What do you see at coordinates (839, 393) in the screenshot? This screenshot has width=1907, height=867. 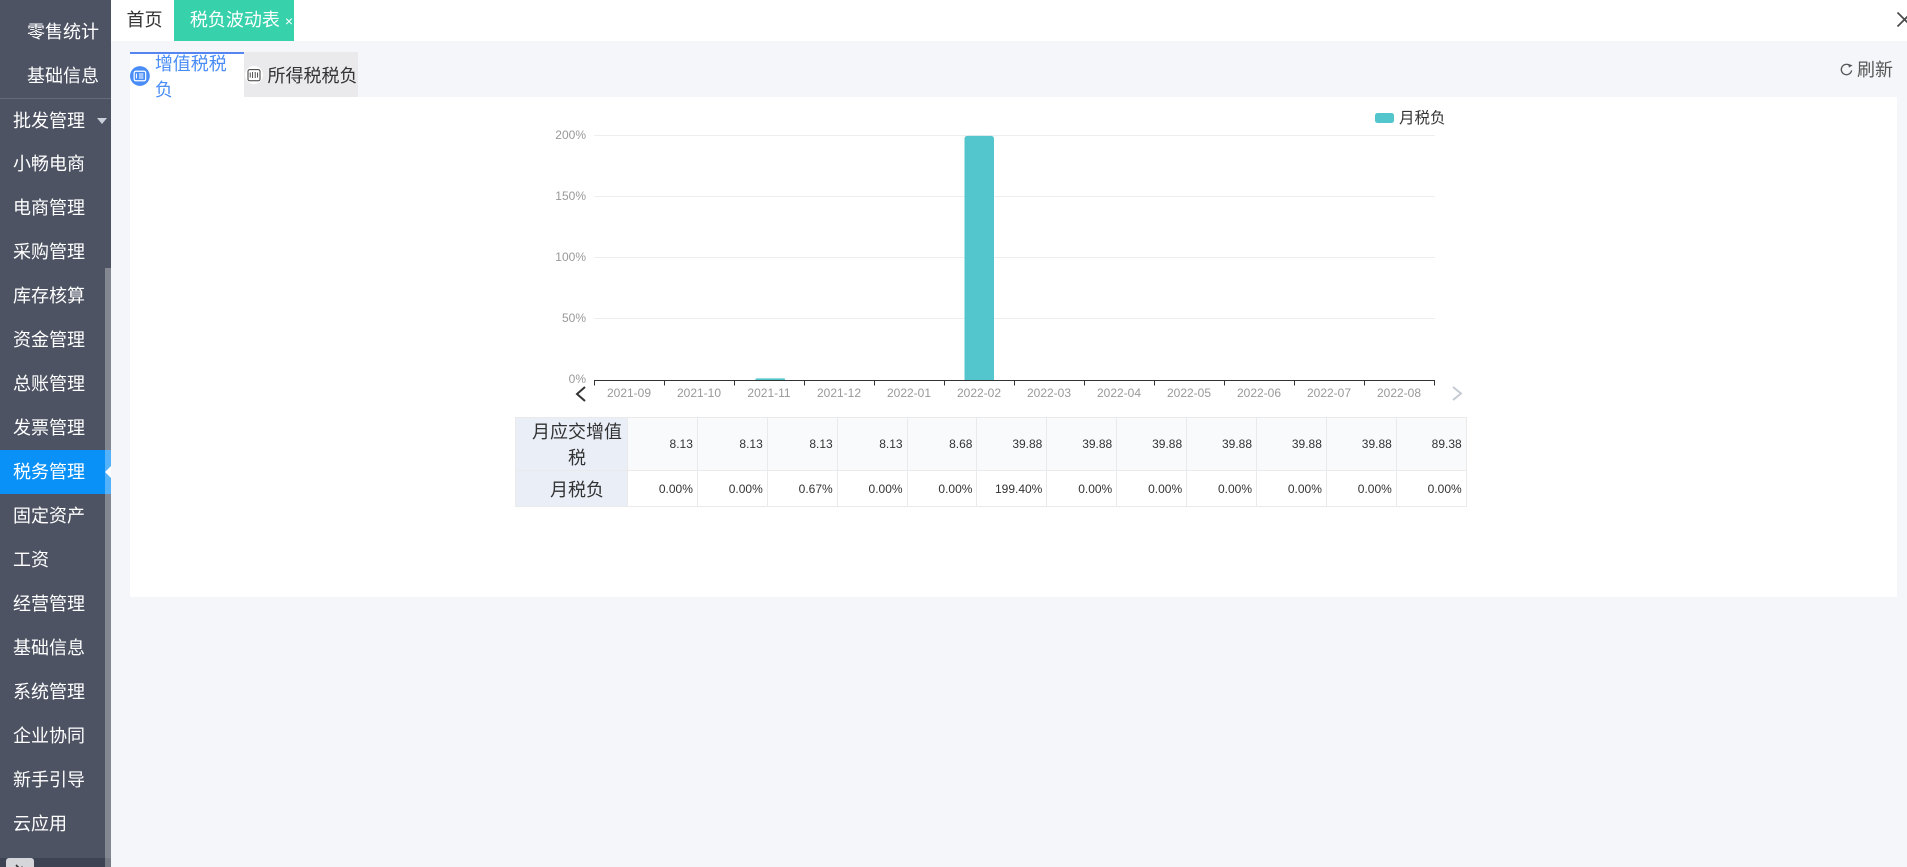 I see `svg-text: 2021-12` at bounding box center [839, 393].